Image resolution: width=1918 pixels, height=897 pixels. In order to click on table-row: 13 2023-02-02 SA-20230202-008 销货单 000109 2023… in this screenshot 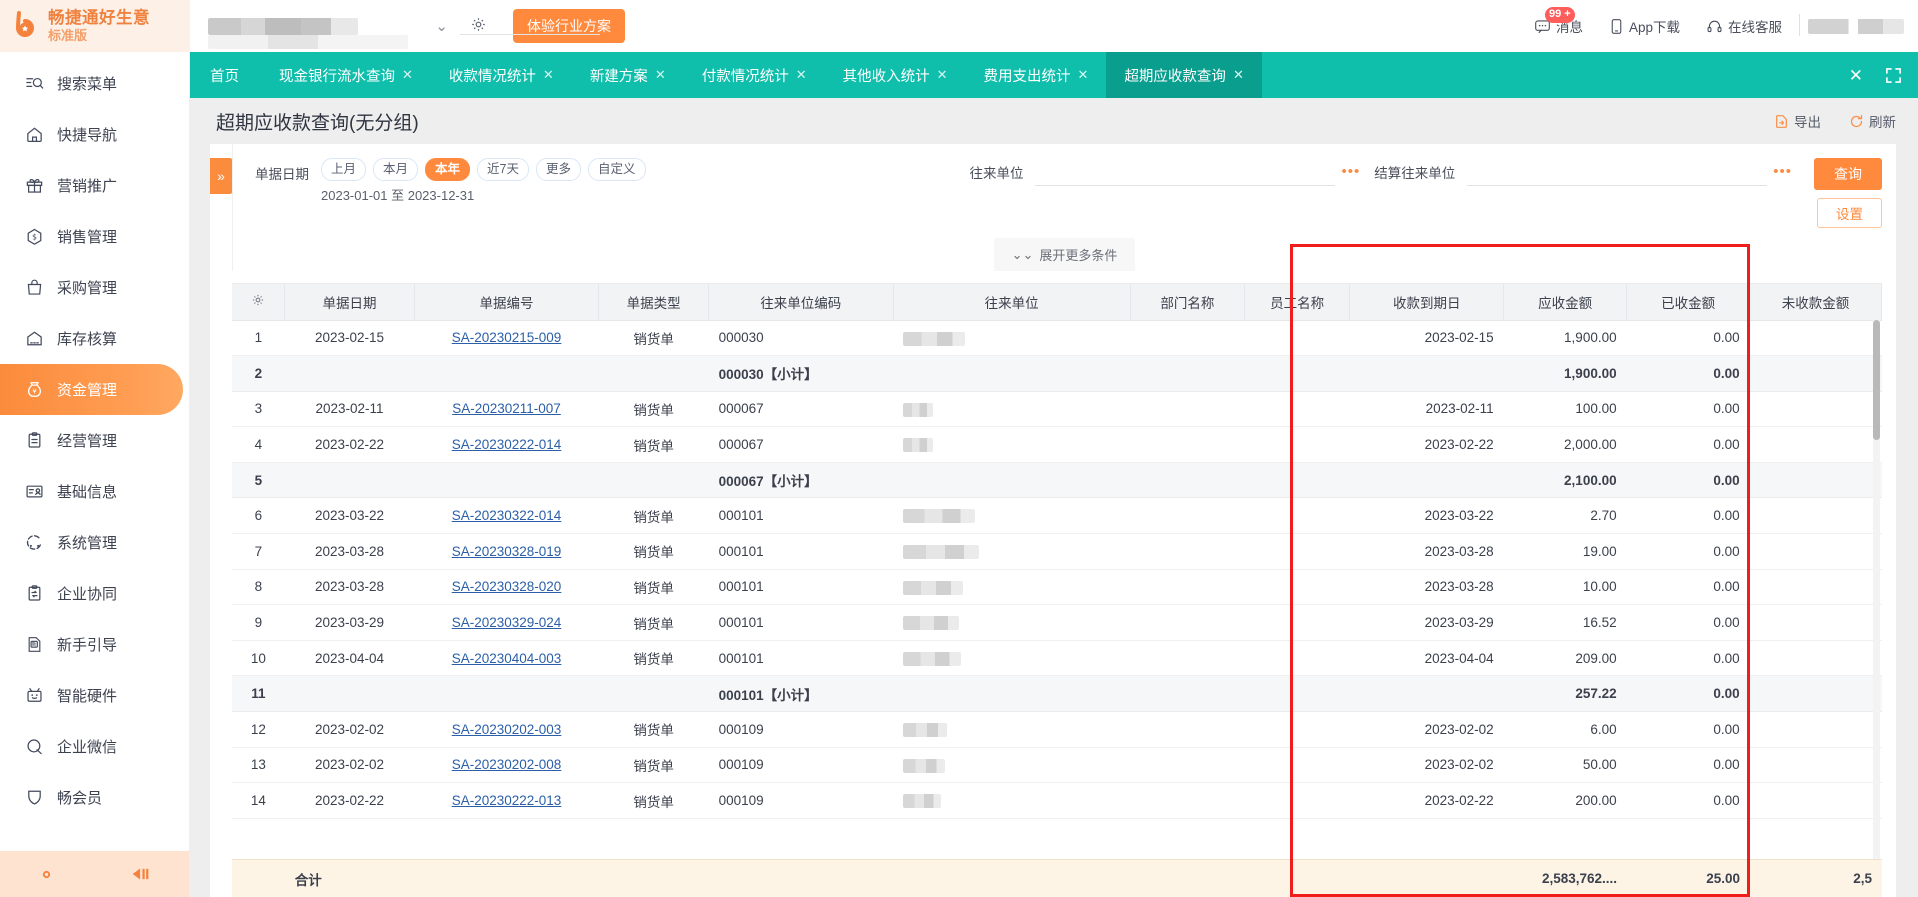, I will do `click(1057, 765)`.